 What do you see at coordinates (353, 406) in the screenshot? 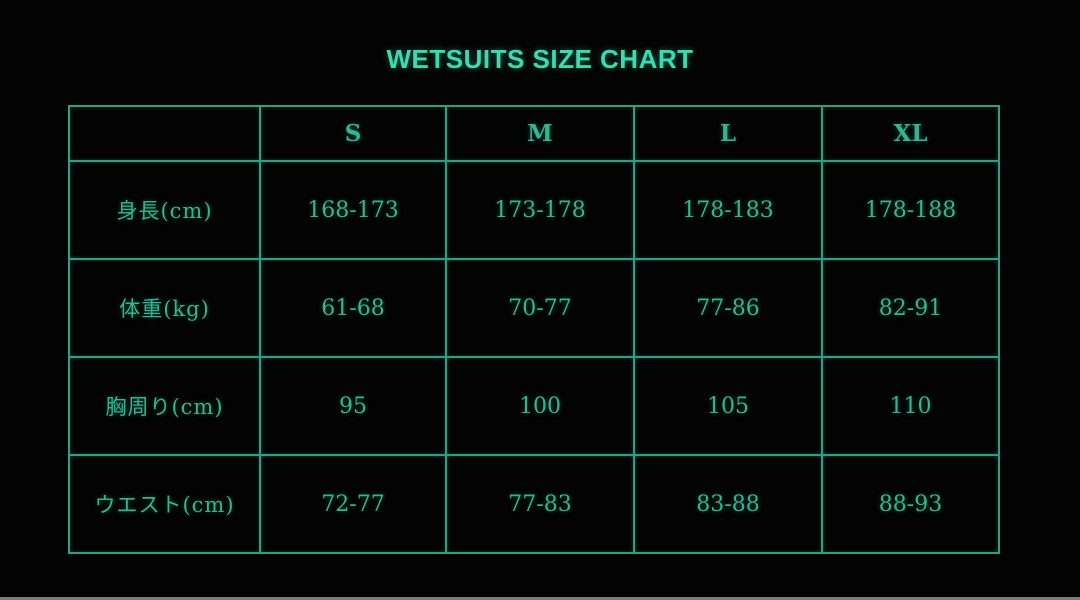
I see `cell-chest-s: 95` at bounding box center [353, 406].